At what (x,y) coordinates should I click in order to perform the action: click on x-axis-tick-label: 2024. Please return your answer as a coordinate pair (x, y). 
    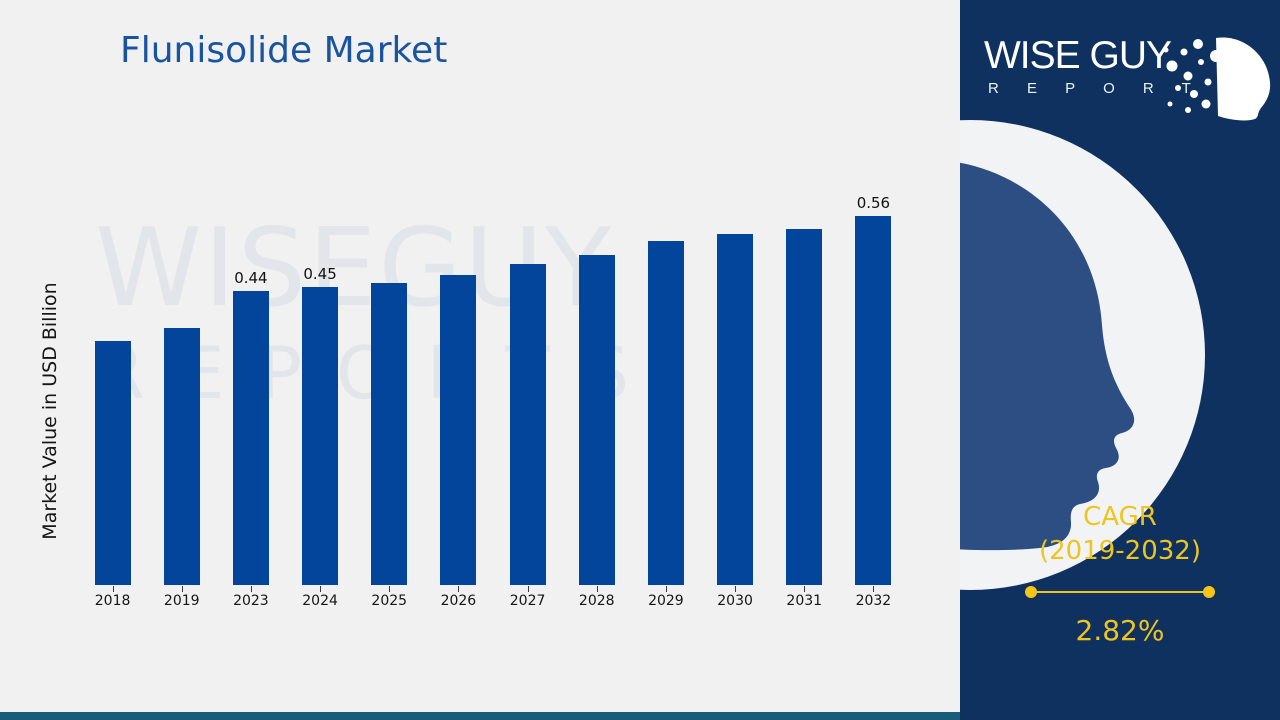
    Looking at the image, I should click on (320, 601).